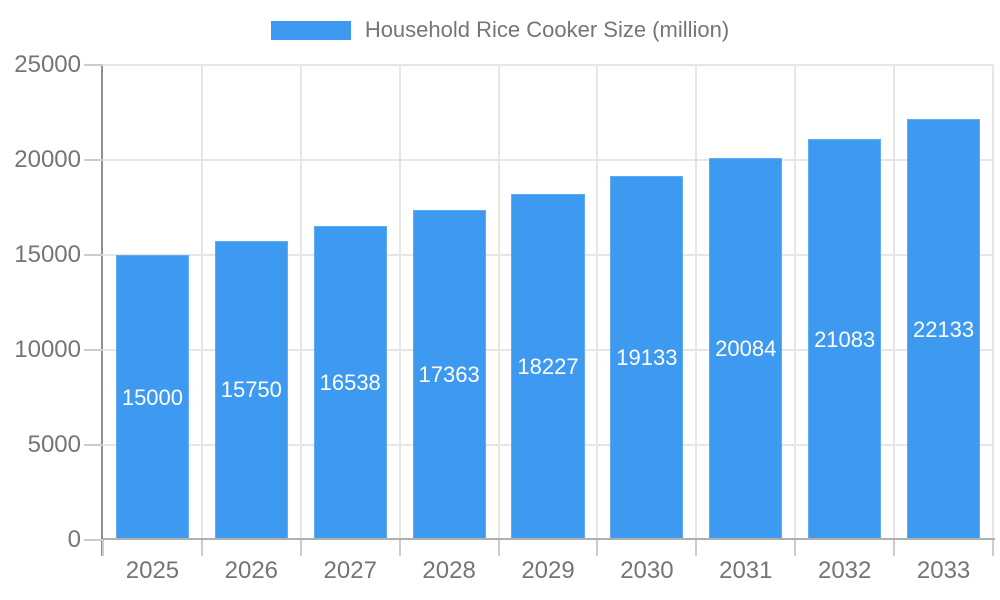 The image size is (1000, 600). Describe the element at coordinates (647, 570) in the screenshot. I see `x-axis-label: 2030` at that location.